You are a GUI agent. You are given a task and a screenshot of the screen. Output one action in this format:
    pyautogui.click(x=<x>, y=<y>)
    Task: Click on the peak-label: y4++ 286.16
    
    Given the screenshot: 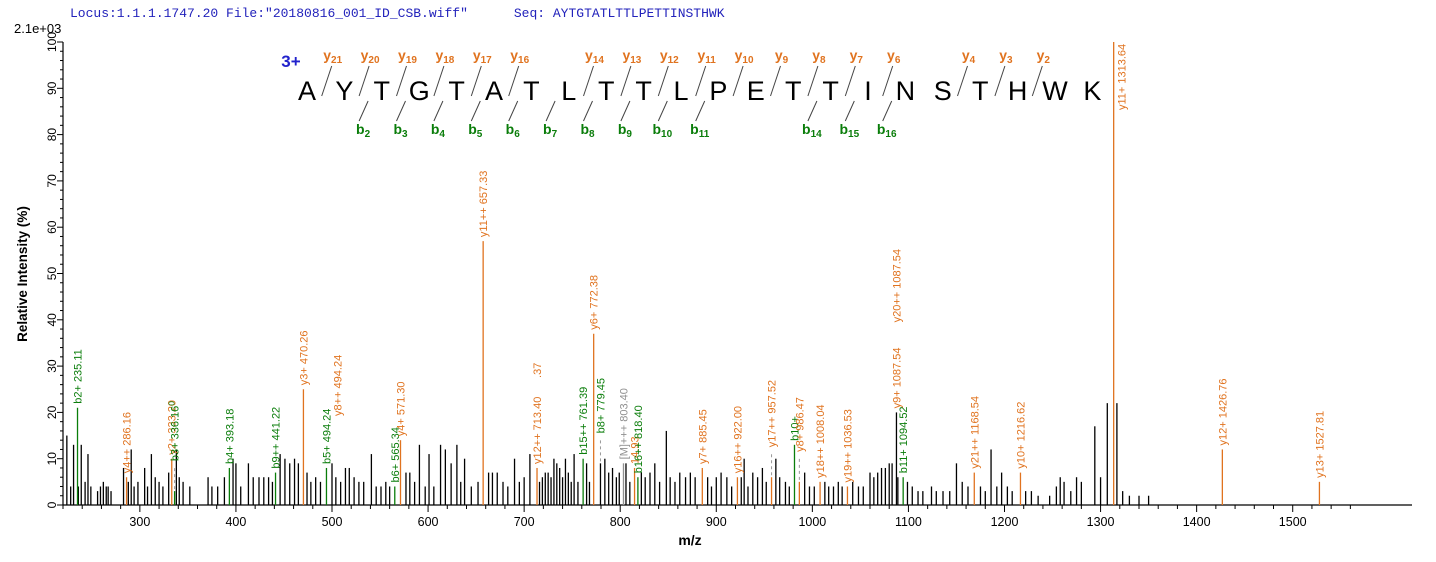 What is the action you would take?
    pyautogui.click(x=128, y=442)
    